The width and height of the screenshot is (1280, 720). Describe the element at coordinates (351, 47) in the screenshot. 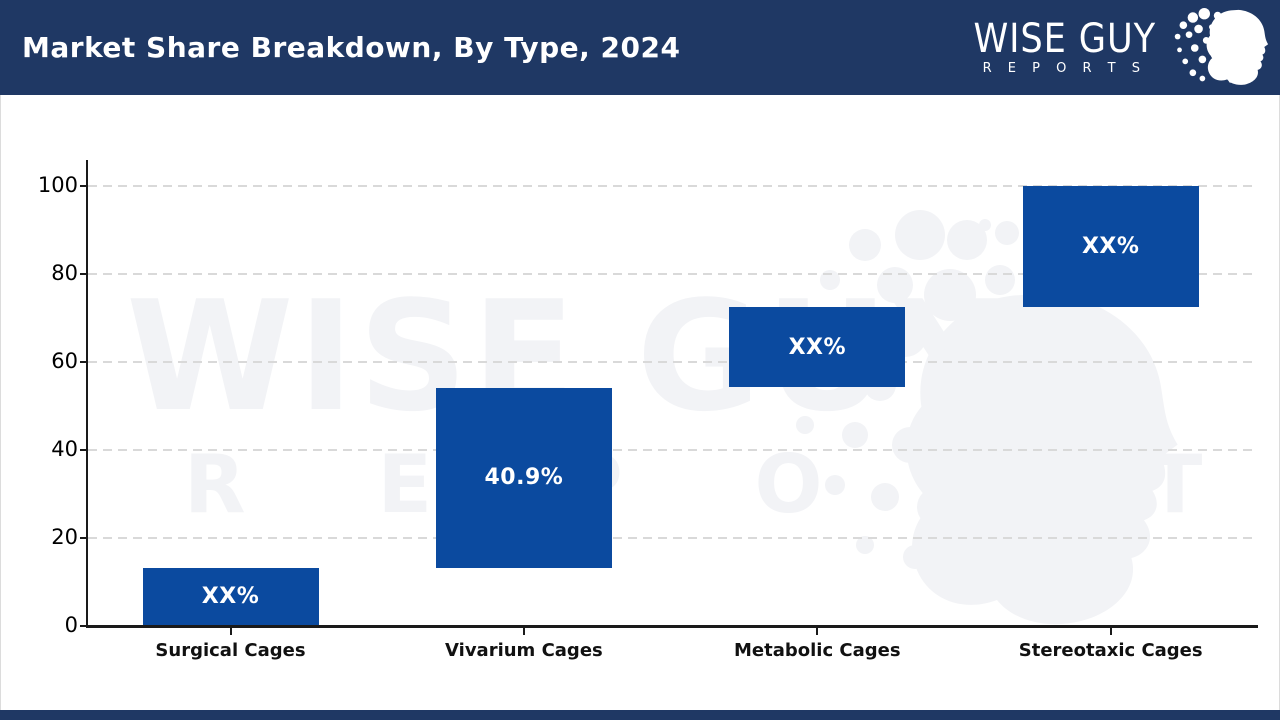

I see `page-title: Market Share Breakdown, By Type, 2024` at that location.